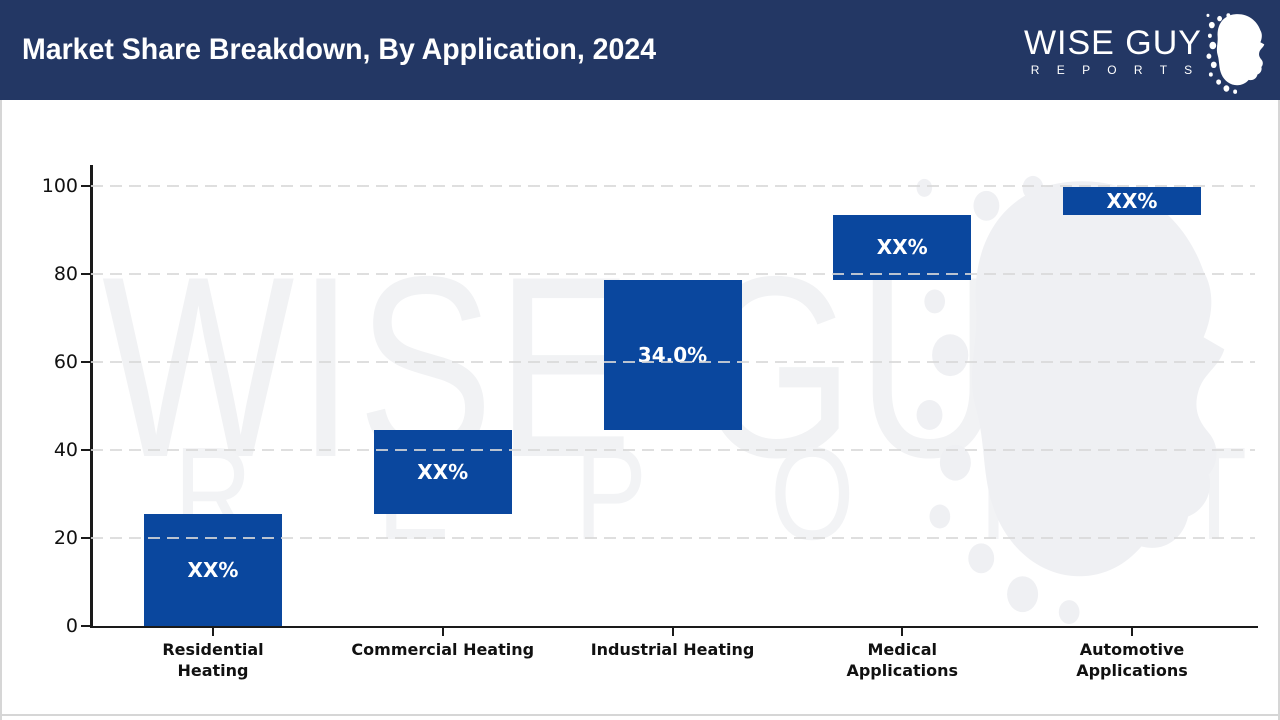 This screenshot has width=1280, height=720. Describe the element at coordinates (641, 715) in the screenshot. I see `bottom-border` at that location.